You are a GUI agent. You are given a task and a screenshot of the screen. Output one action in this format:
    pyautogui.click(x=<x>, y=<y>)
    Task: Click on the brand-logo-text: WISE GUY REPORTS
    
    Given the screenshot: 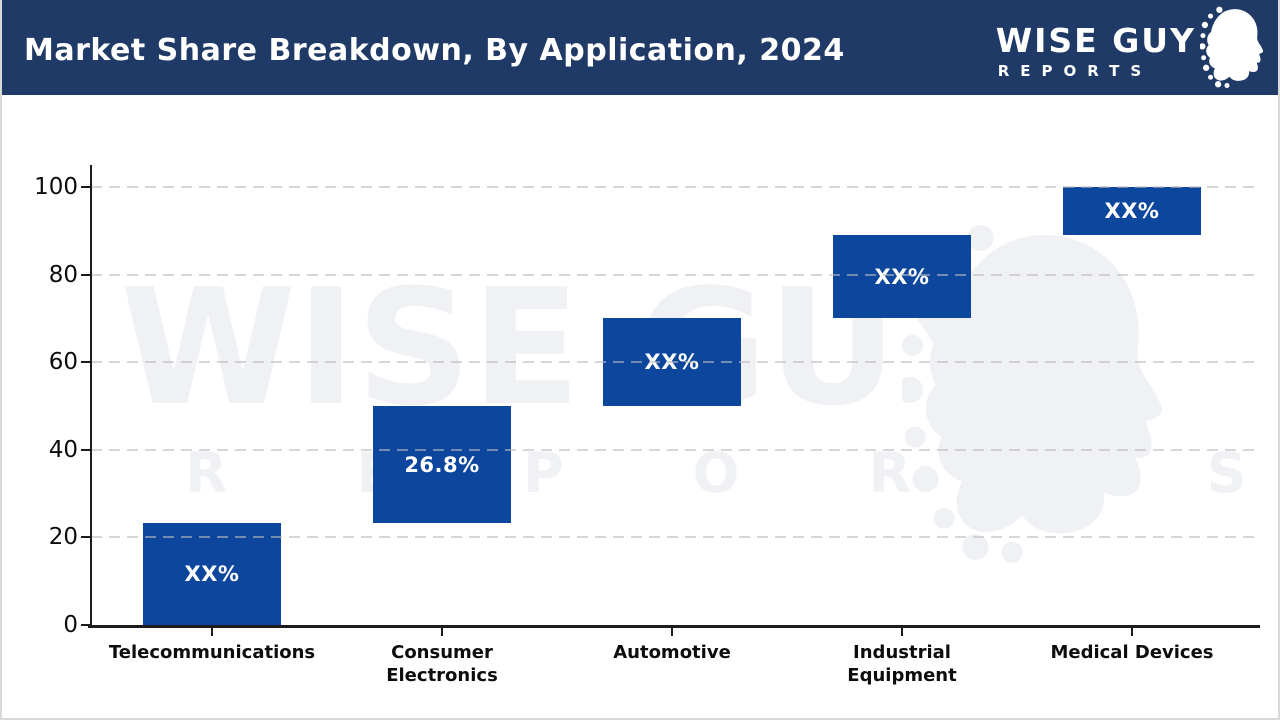 What is the action you would take?
    pyautogui.click(x=1096, y=52)
    